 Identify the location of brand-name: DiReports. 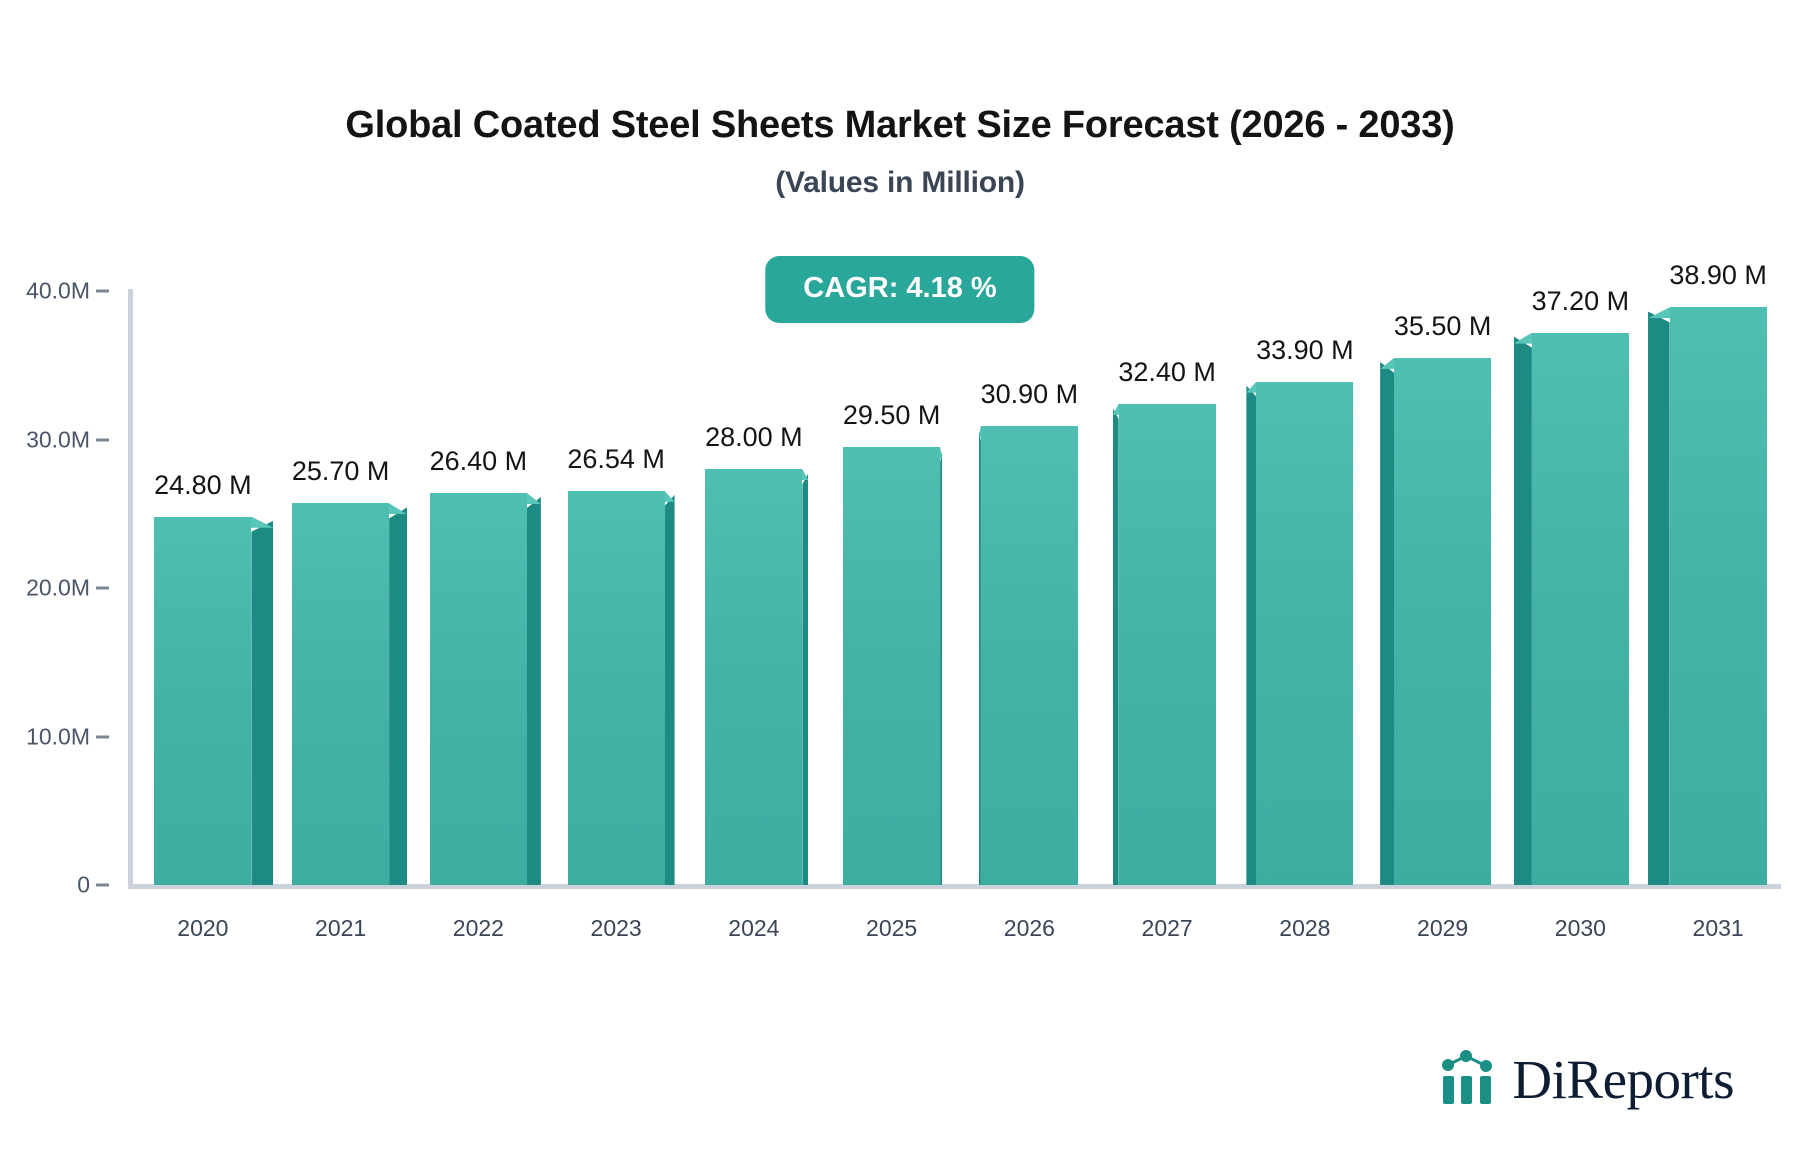
(1623, 1079).